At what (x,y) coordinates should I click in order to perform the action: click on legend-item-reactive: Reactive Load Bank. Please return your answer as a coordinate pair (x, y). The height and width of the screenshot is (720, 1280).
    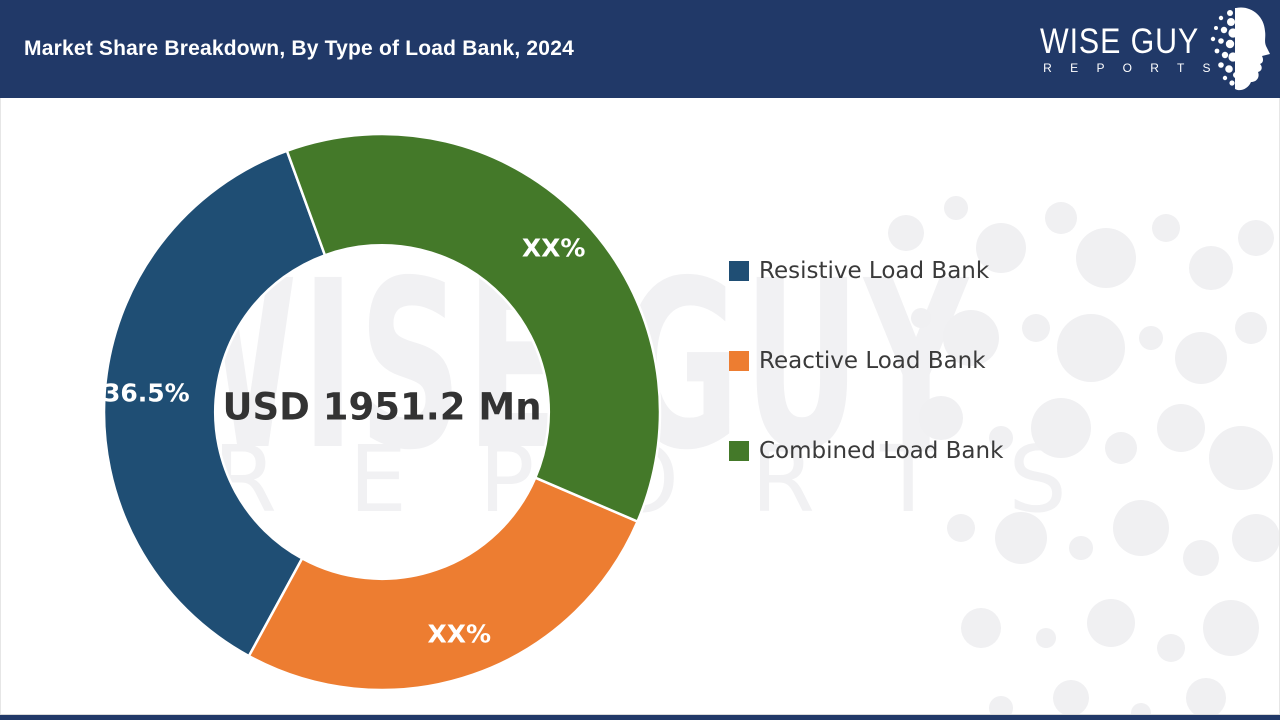
    Looking at the image, I should click on (866, 361).